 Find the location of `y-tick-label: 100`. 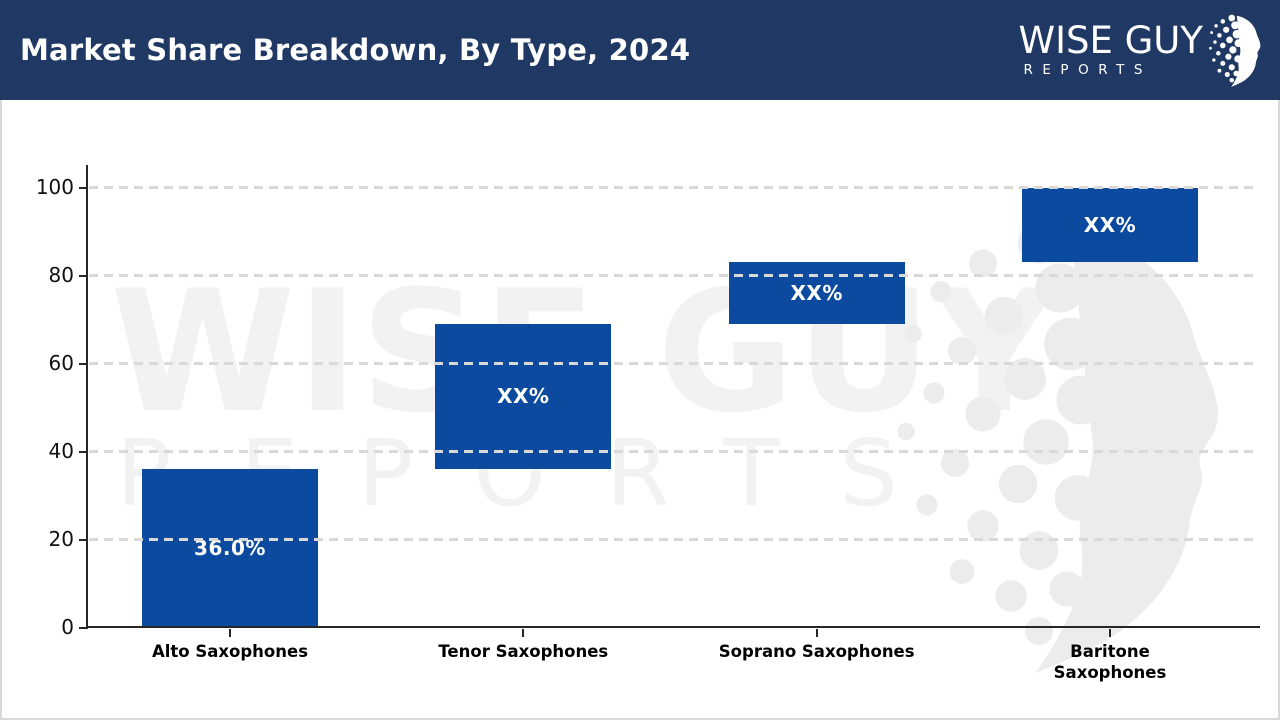

y-tick-label: 100 is located at coordinates (54, 186).